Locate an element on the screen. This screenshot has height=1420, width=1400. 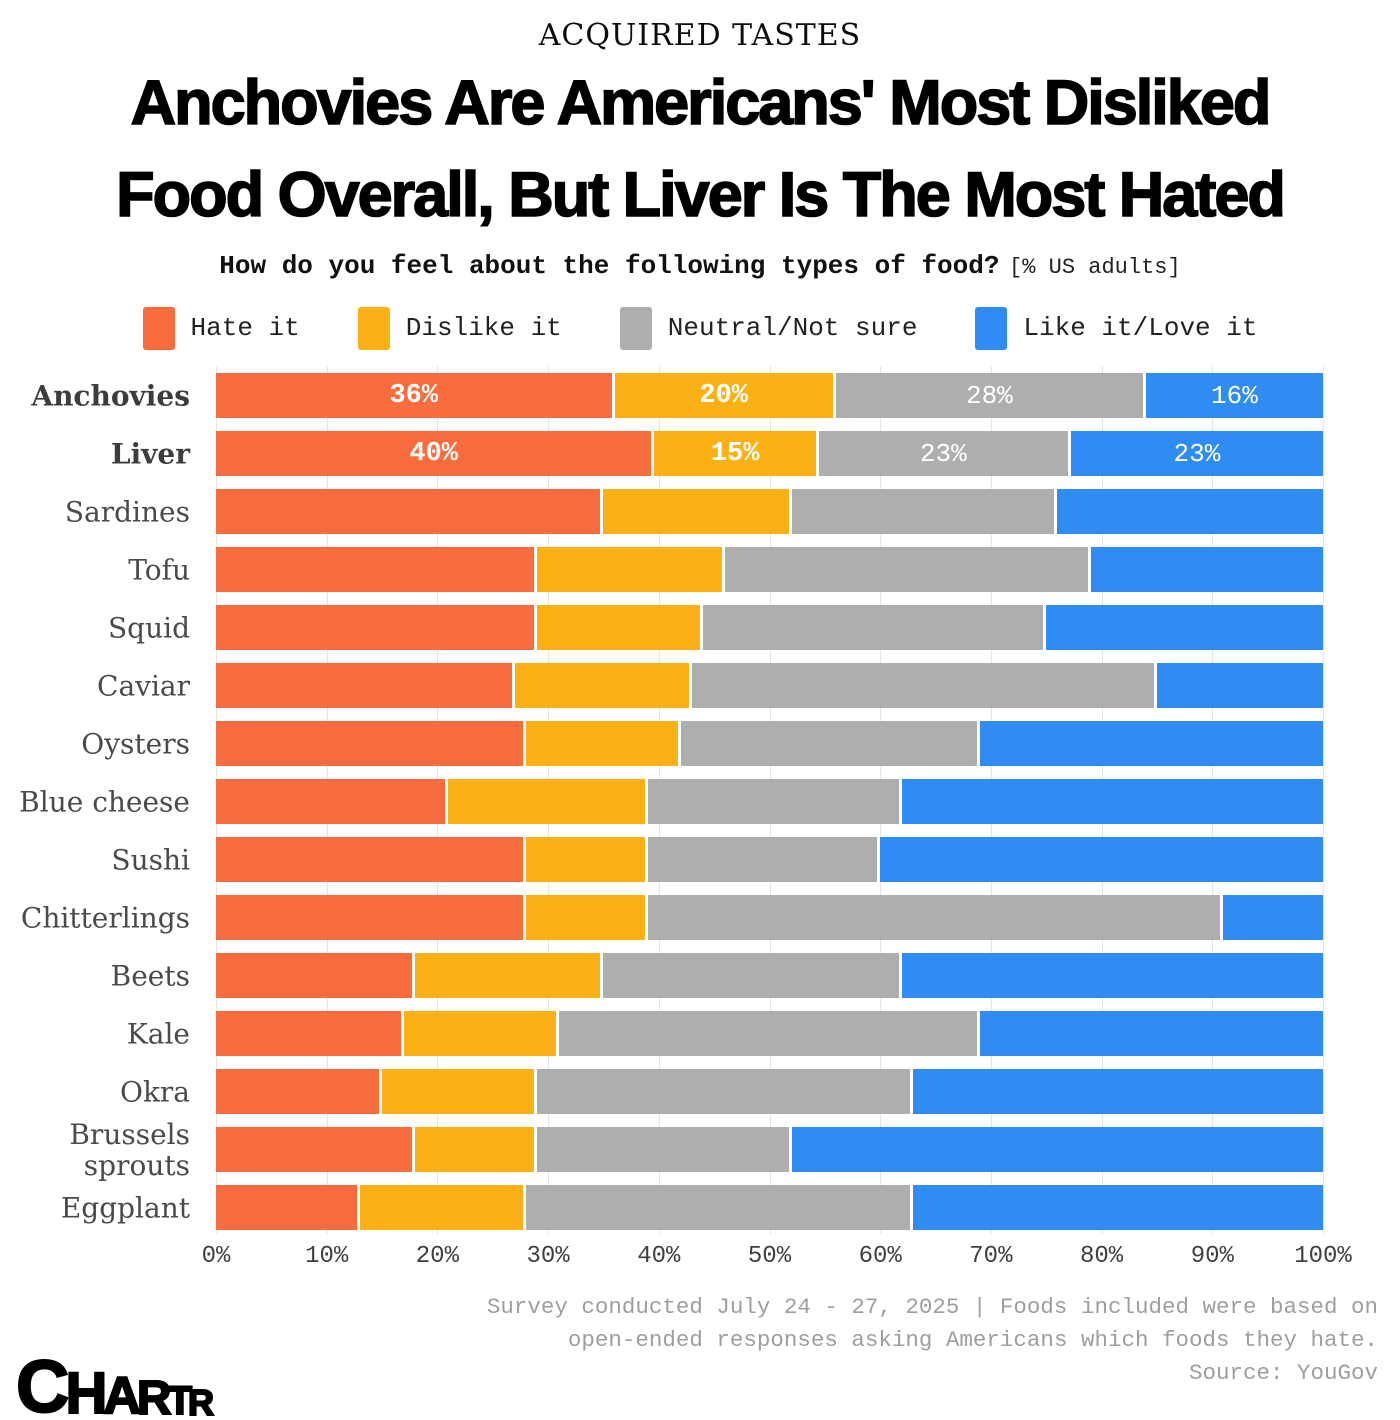
segment-value-label: 28% is located at coordinates (989, 395).